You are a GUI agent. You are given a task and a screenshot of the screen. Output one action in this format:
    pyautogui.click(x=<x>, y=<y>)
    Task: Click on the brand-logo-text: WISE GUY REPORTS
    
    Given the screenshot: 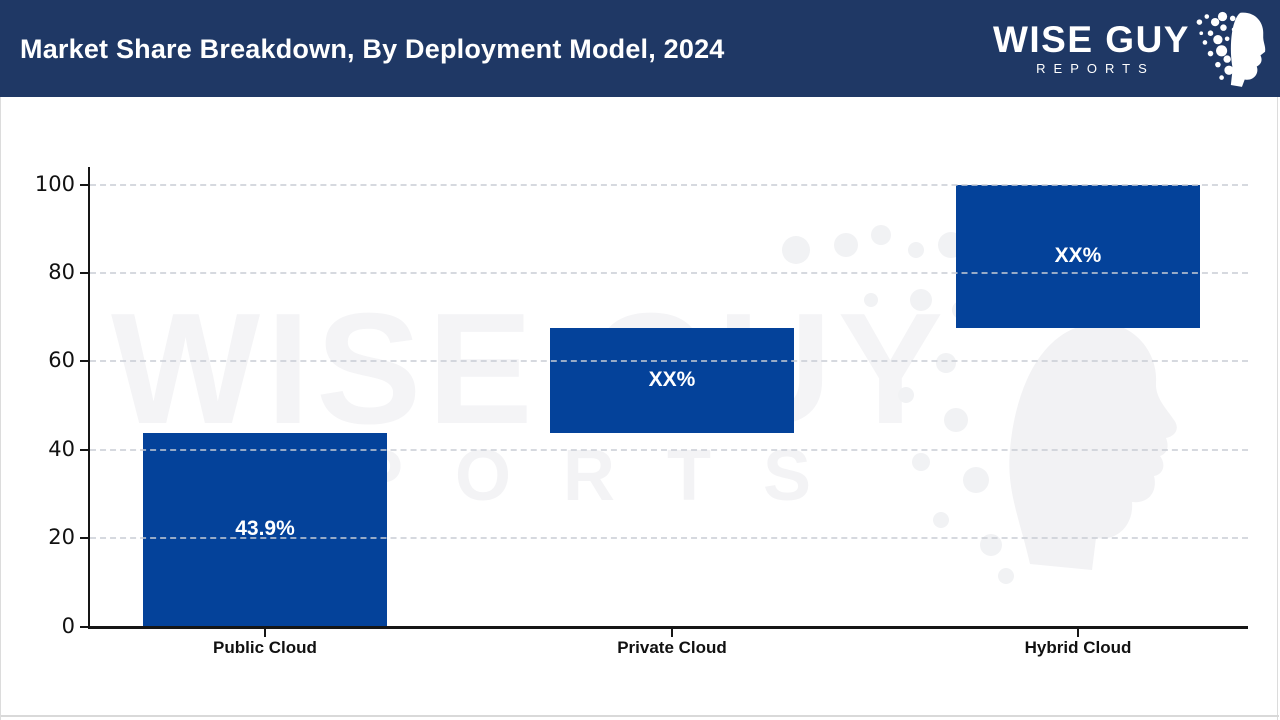 What is the action you would take?
    pyautogui.click(x=1091, y=47)
    